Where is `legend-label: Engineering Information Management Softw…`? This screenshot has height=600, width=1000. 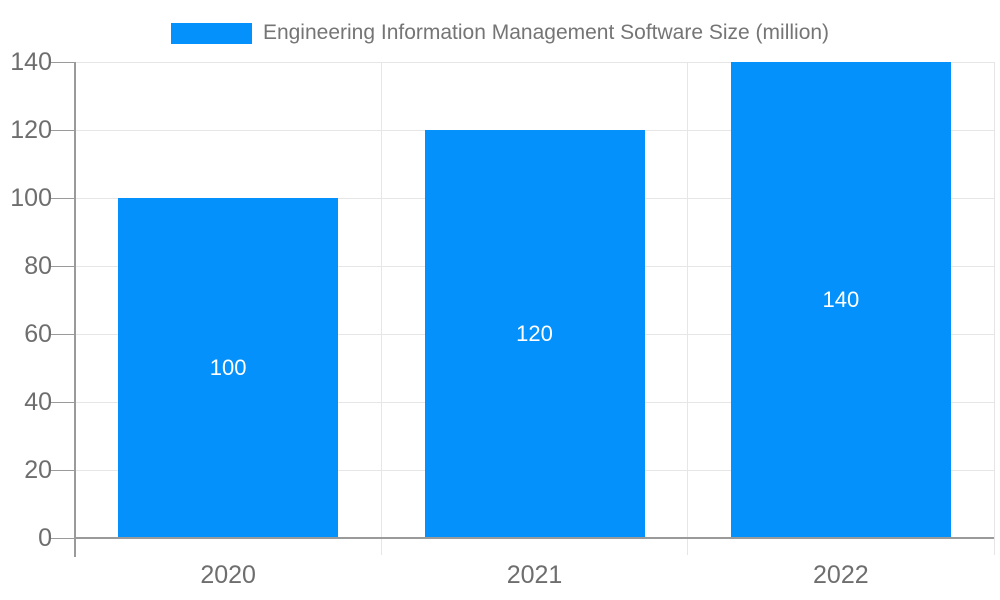 legend-label: Engineering Information Management Softw… is located at coordinates (546, 32).